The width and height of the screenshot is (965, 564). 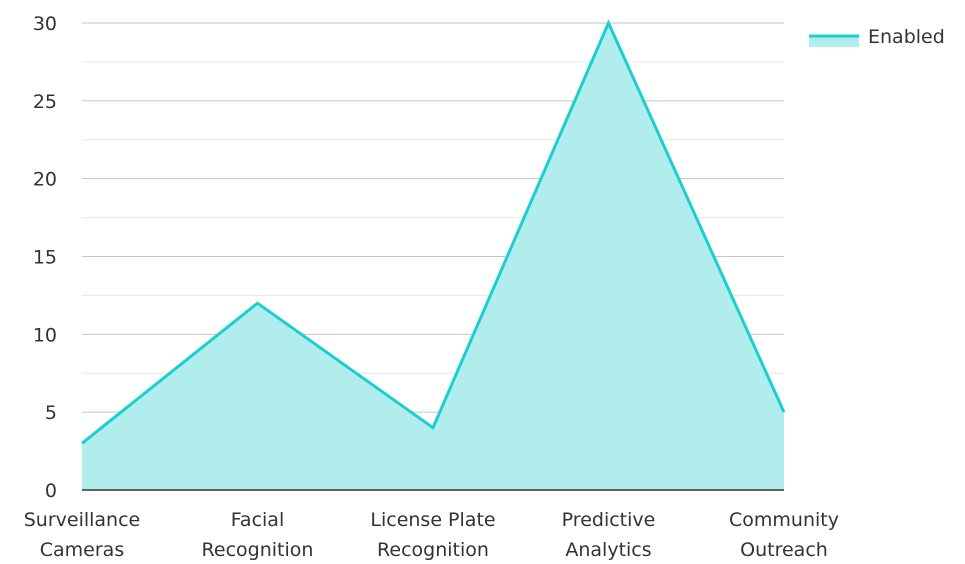 I want to click on x-tick-label: License Plate Recognition, so click(x=432, y=535).